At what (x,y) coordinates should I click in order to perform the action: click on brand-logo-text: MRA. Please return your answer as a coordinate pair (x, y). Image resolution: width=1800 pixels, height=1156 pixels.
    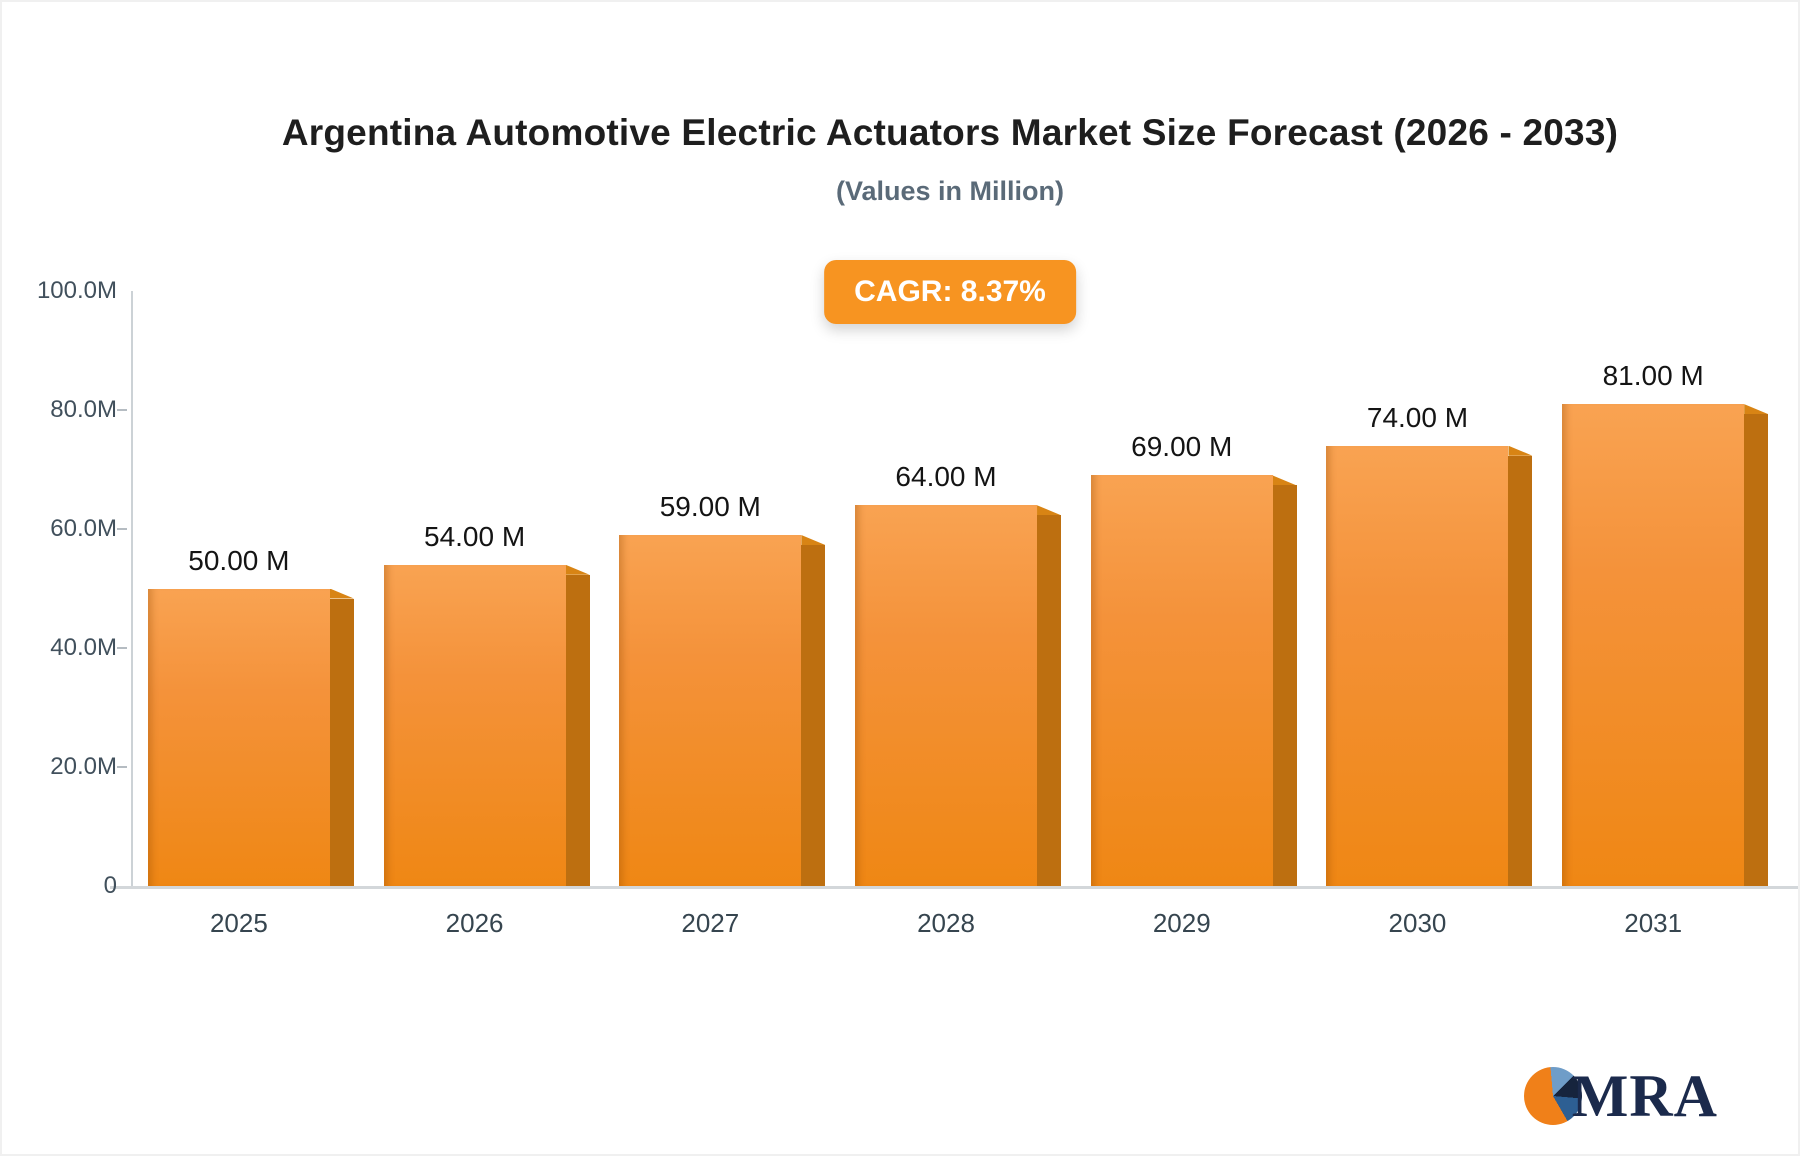
    Looking at the image, I should click on (1644, 1096).